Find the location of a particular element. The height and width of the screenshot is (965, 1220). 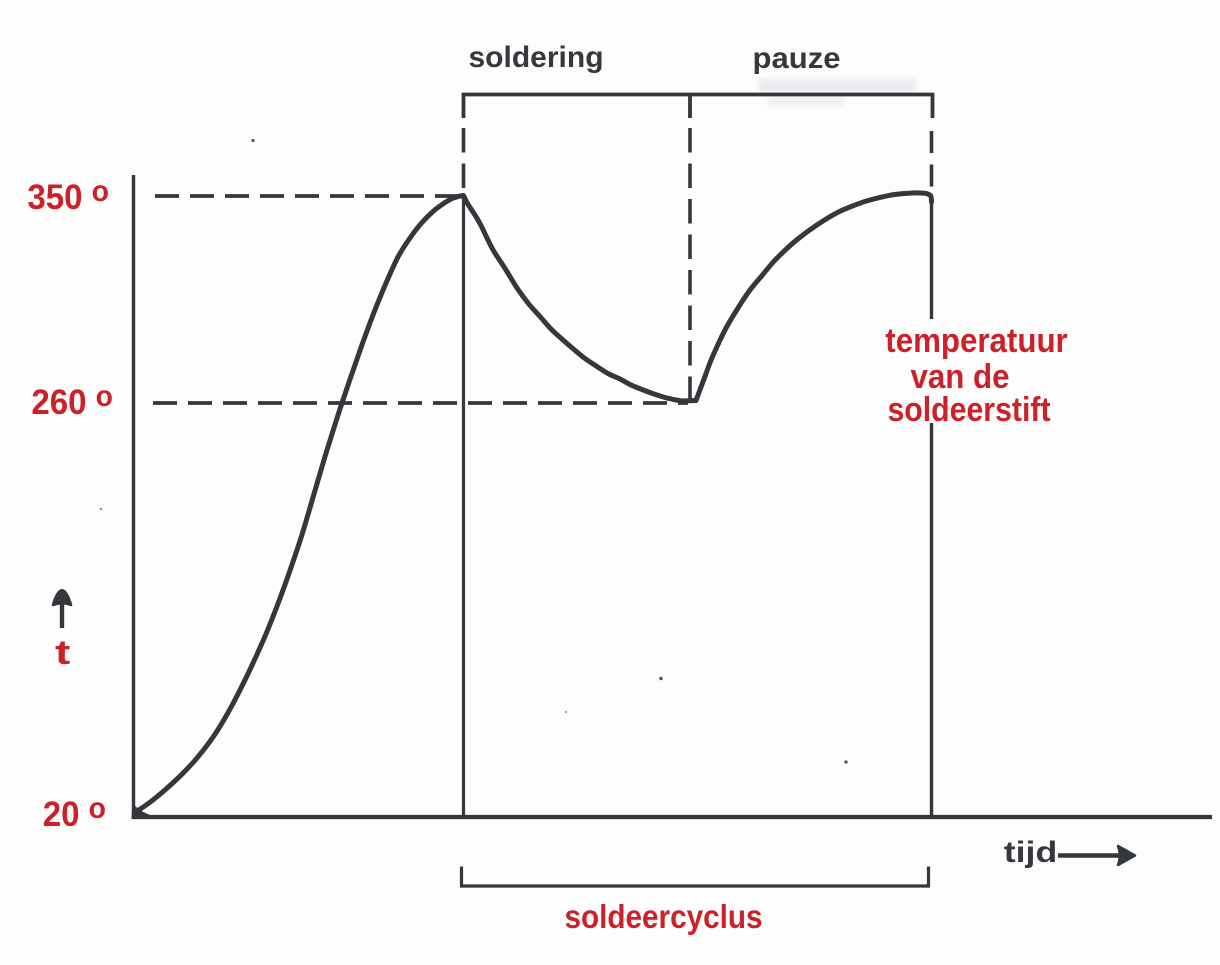

svg-text: soldeerstift is located at coordinates (968, 409).